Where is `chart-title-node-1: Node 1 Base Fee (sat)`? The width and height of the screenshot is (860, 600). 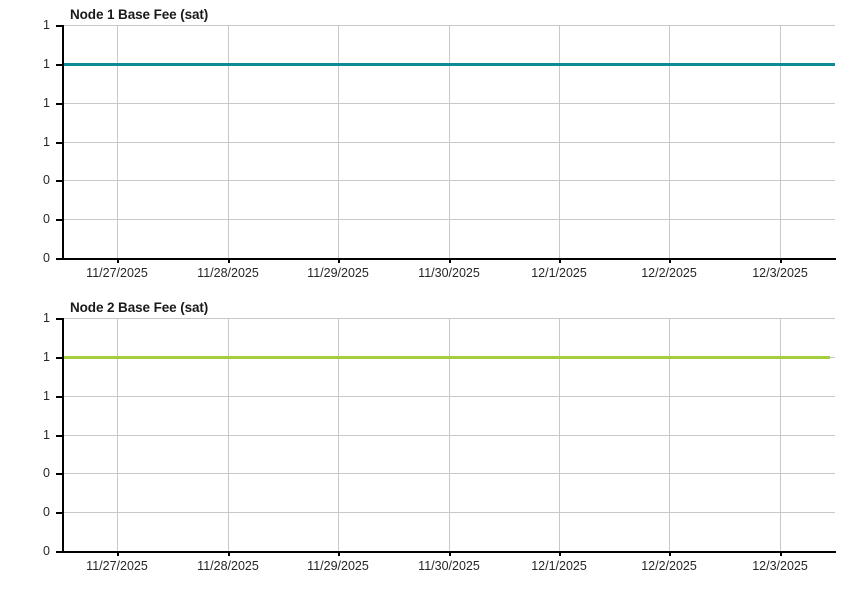
chart-title-node-1: Node 1 Base Fee (sat) is located at coordinates (139, 14).